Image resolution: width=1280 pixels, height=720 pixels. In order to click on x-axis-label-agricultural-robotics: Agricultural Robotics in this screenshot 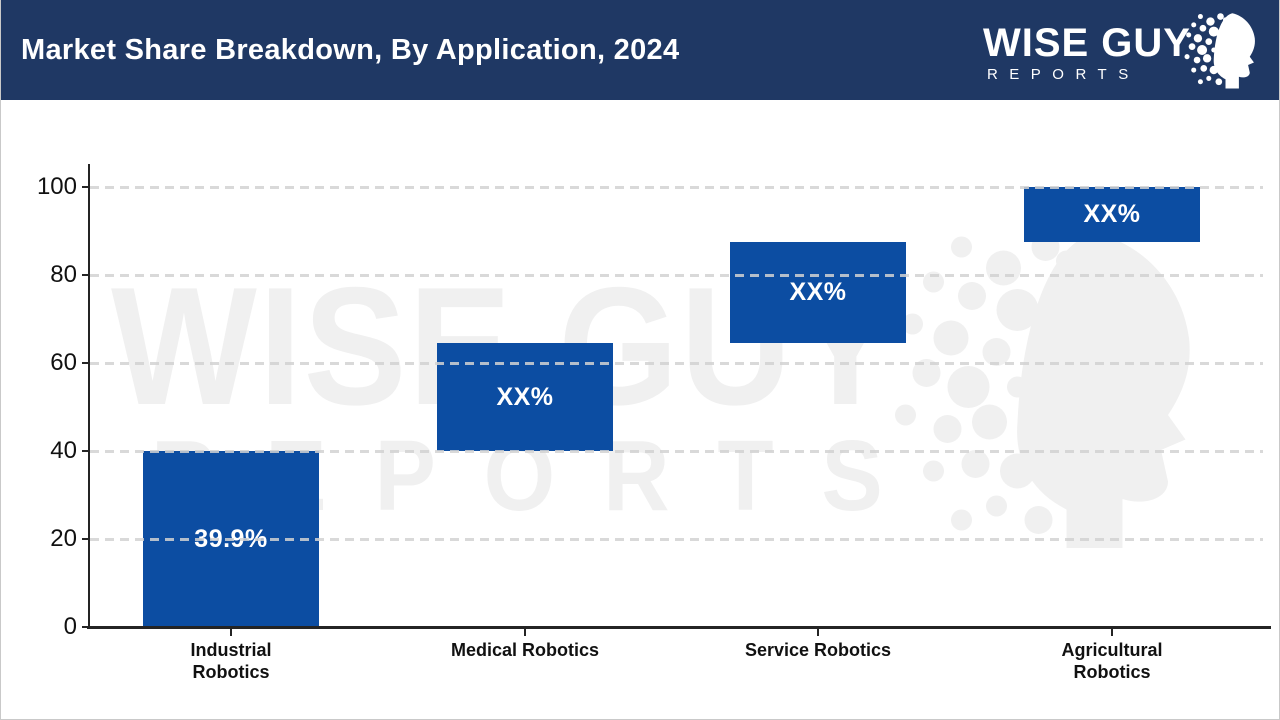, I will do `click(1112, 662)`.